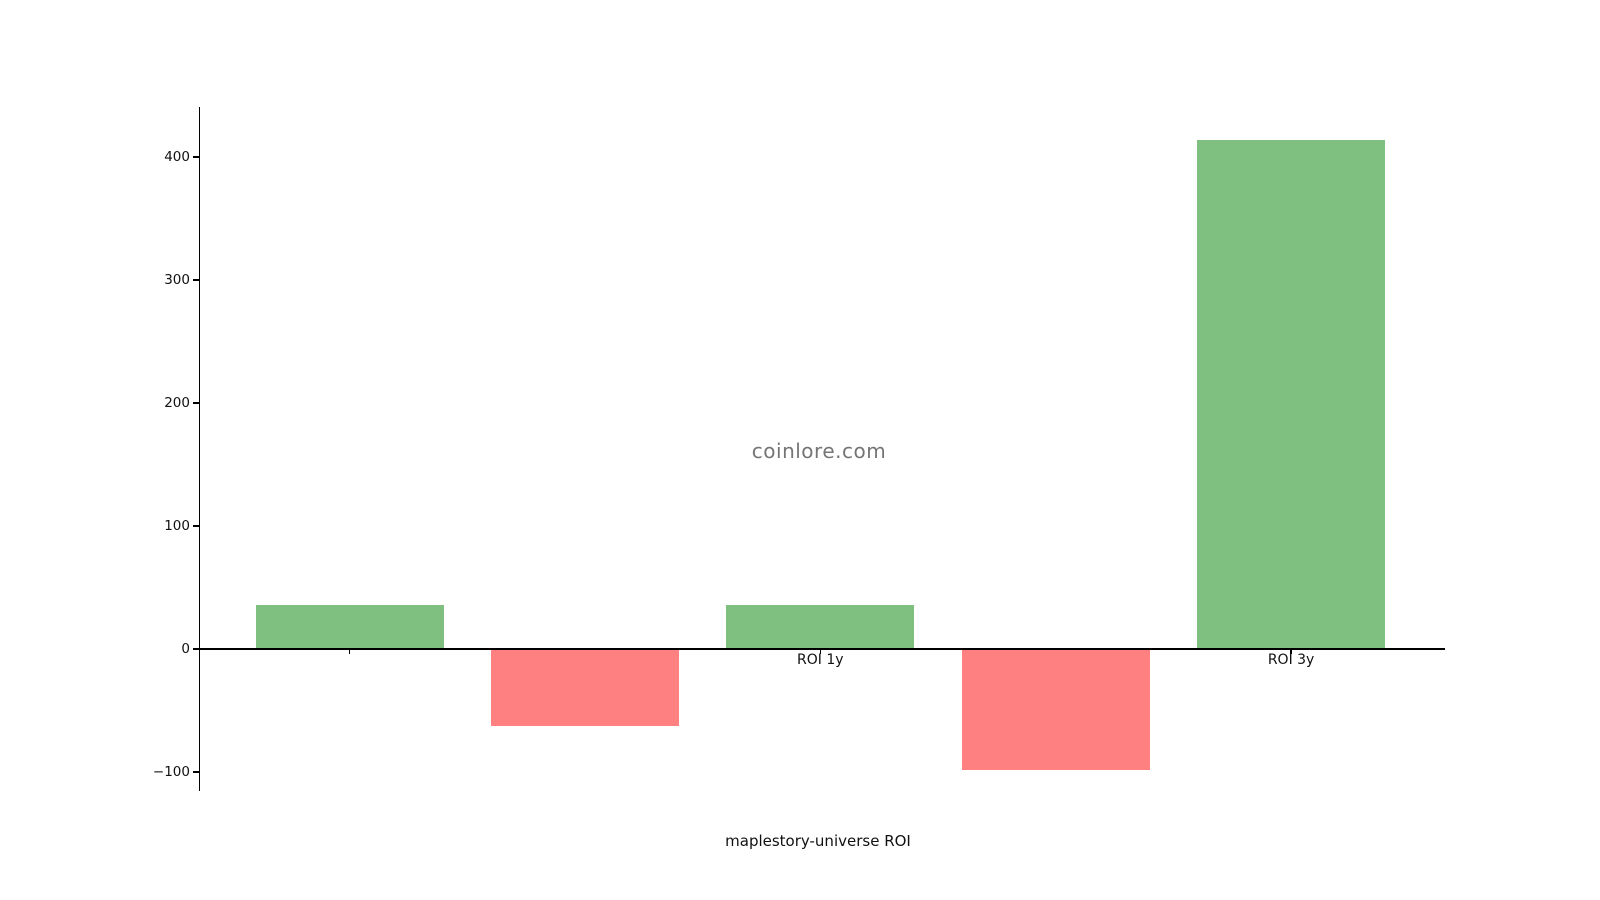 Image resolution: width=1600 pixels, height=900 pixels. Describe the element at coordinates (177, 526) in the screenshot. I see `y-tick-label: 100` at that location.